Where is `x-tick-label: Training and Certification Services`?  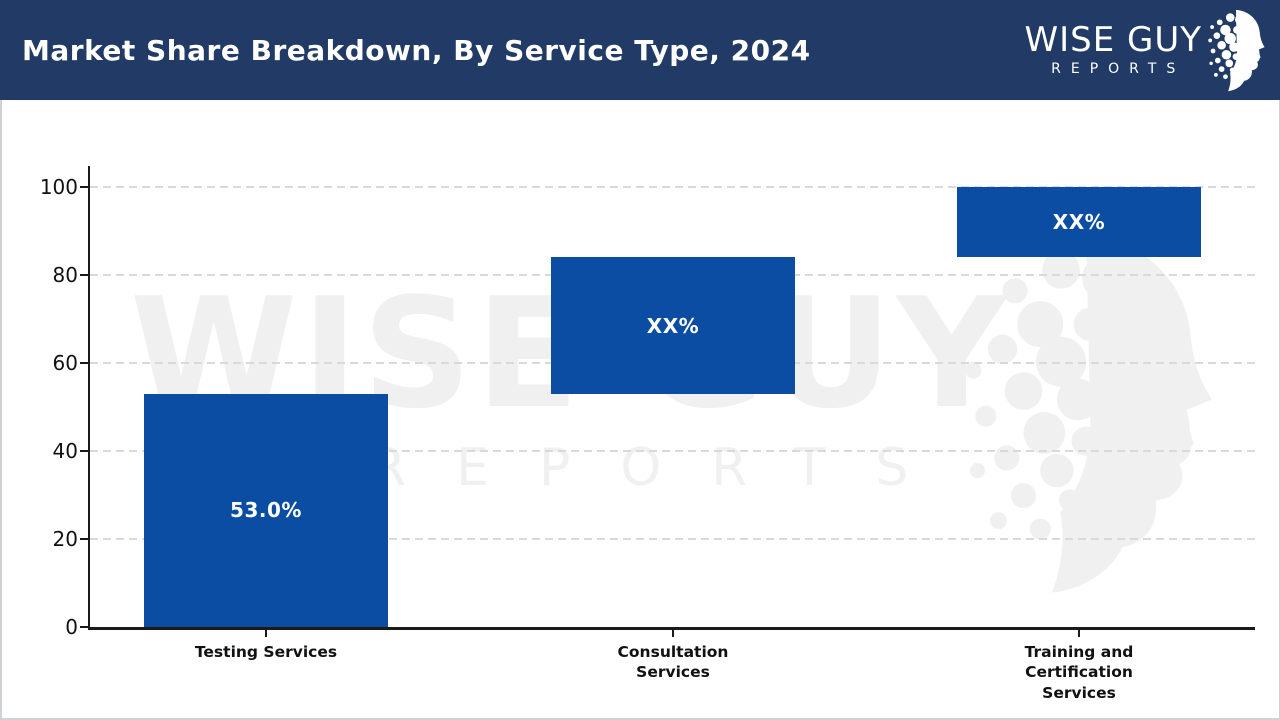 x-tick-label: Training and Certification Services is located at coordinates (1079, 672).